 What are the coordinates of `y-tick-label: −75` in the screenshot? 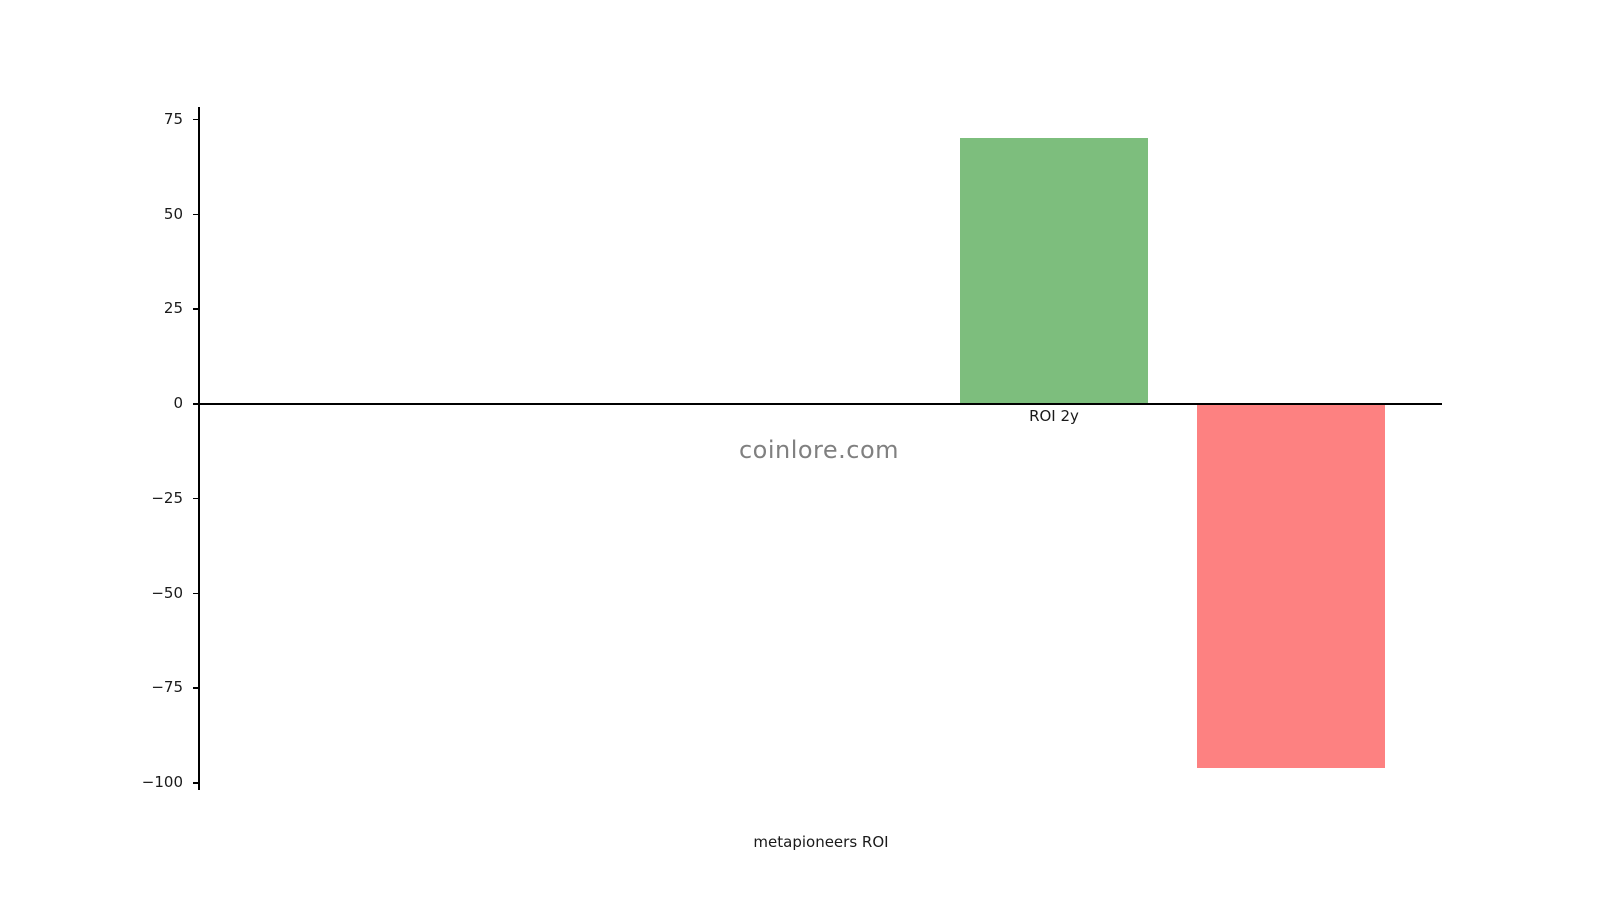 It's located at (167, 687).